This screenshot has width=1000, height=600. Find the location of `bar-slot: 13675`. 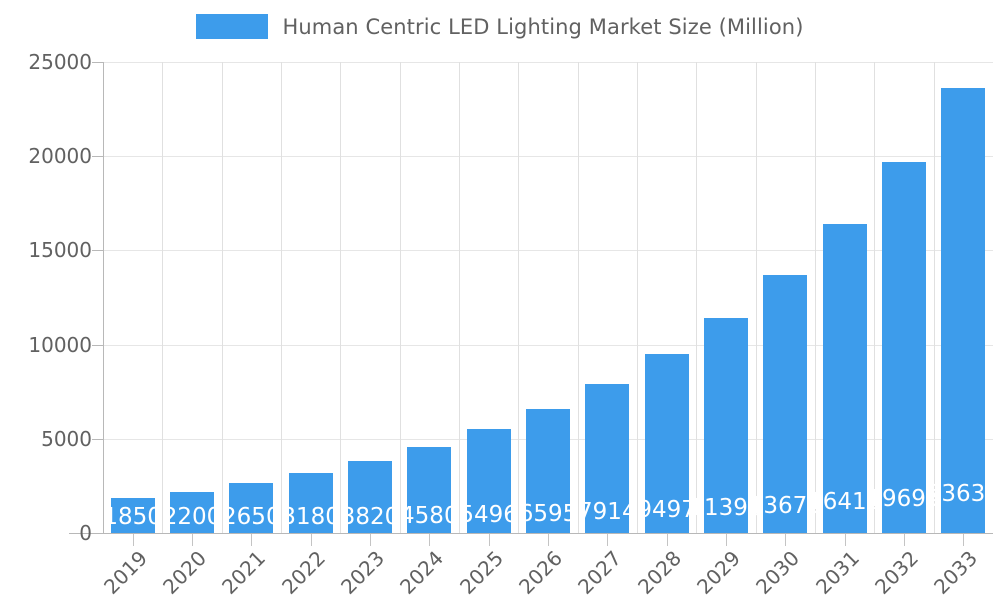

bar-slot: 13675 is located at coordinates (785, 297).